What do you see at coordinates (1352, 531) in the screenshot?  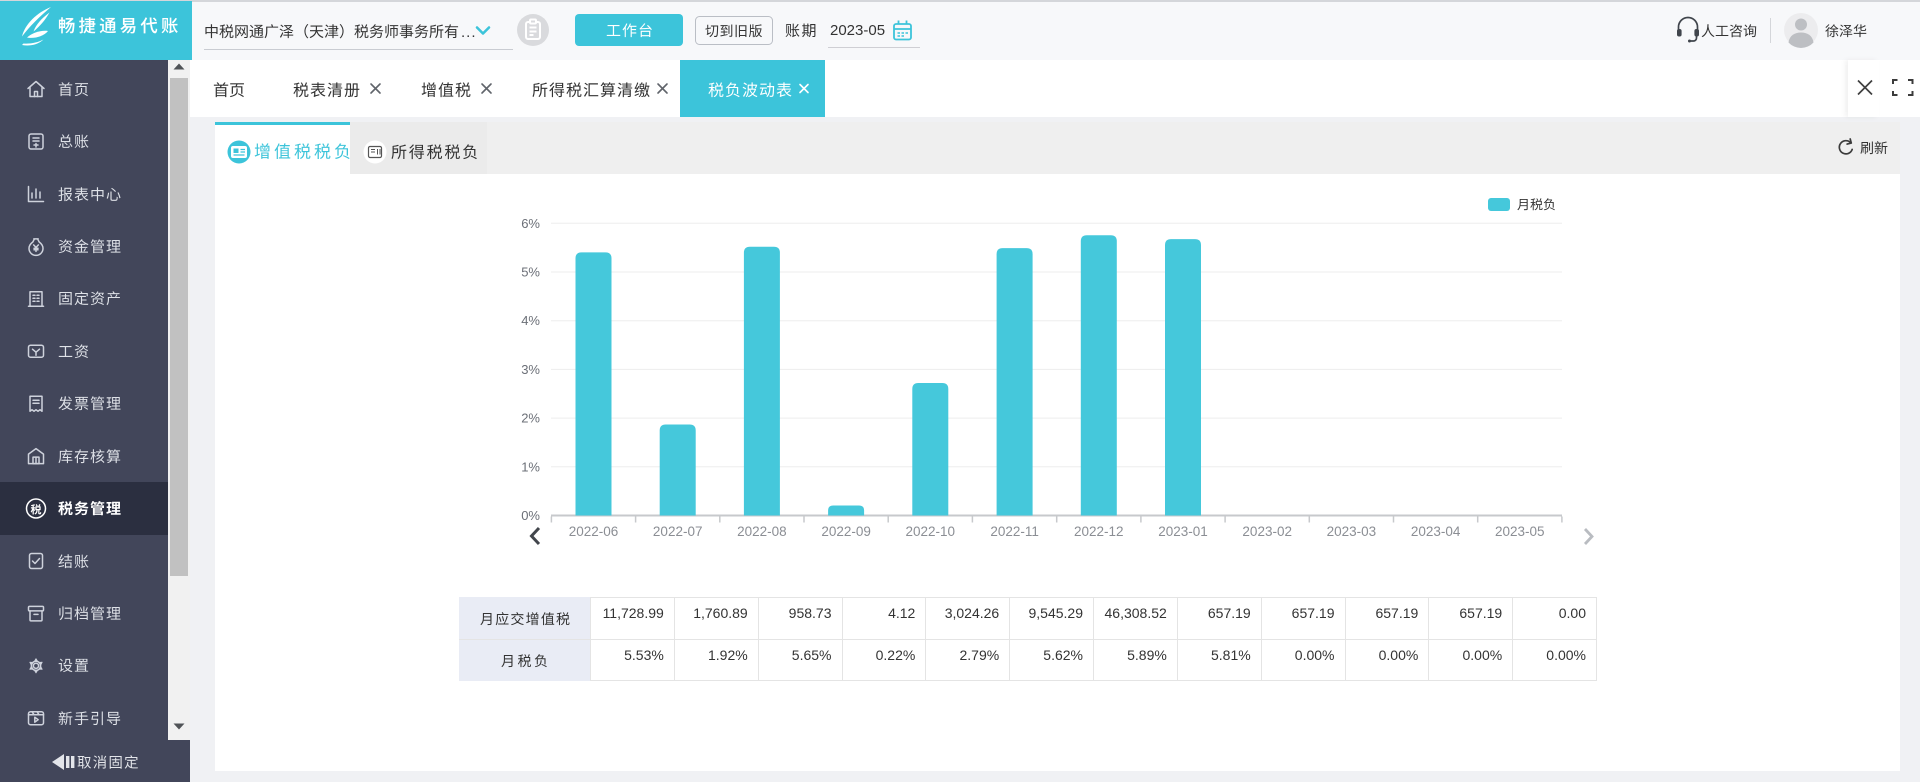 I see `svg-text: 2023-03` at bounding box center [1352, 531].